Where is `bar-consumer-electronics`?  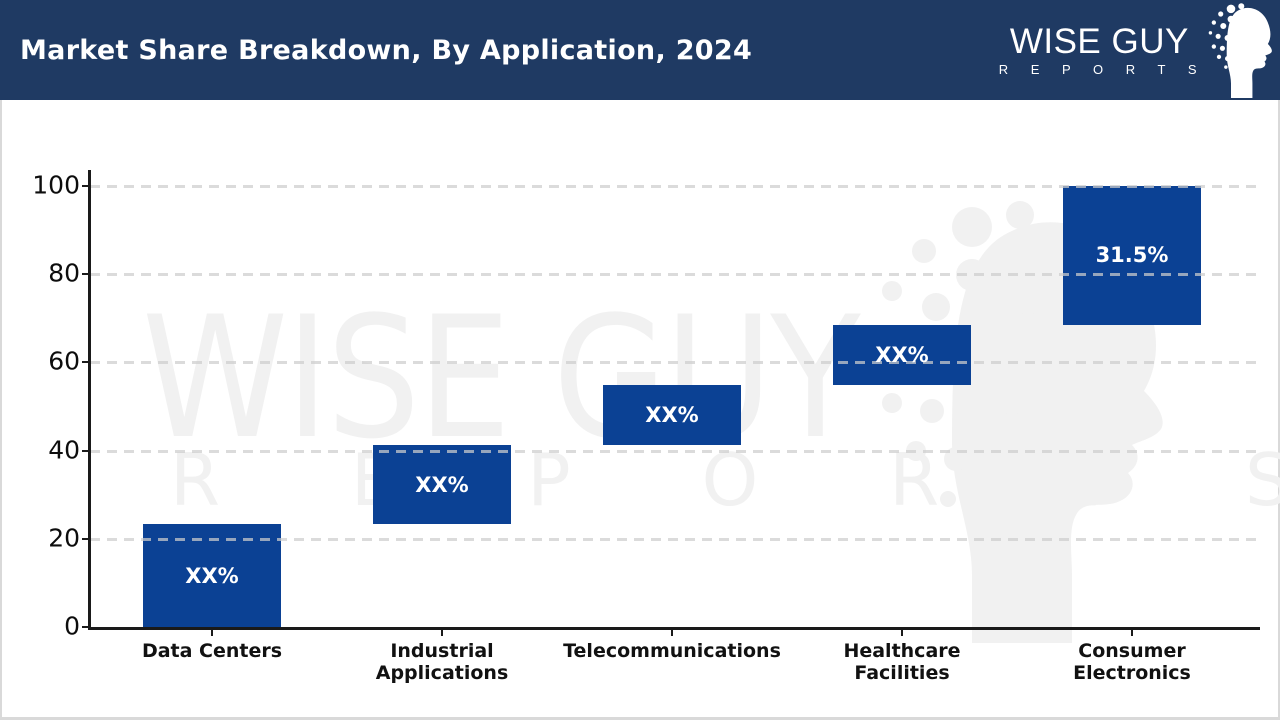 bar-consumer-electronics is located at coordinates (1132, 255).